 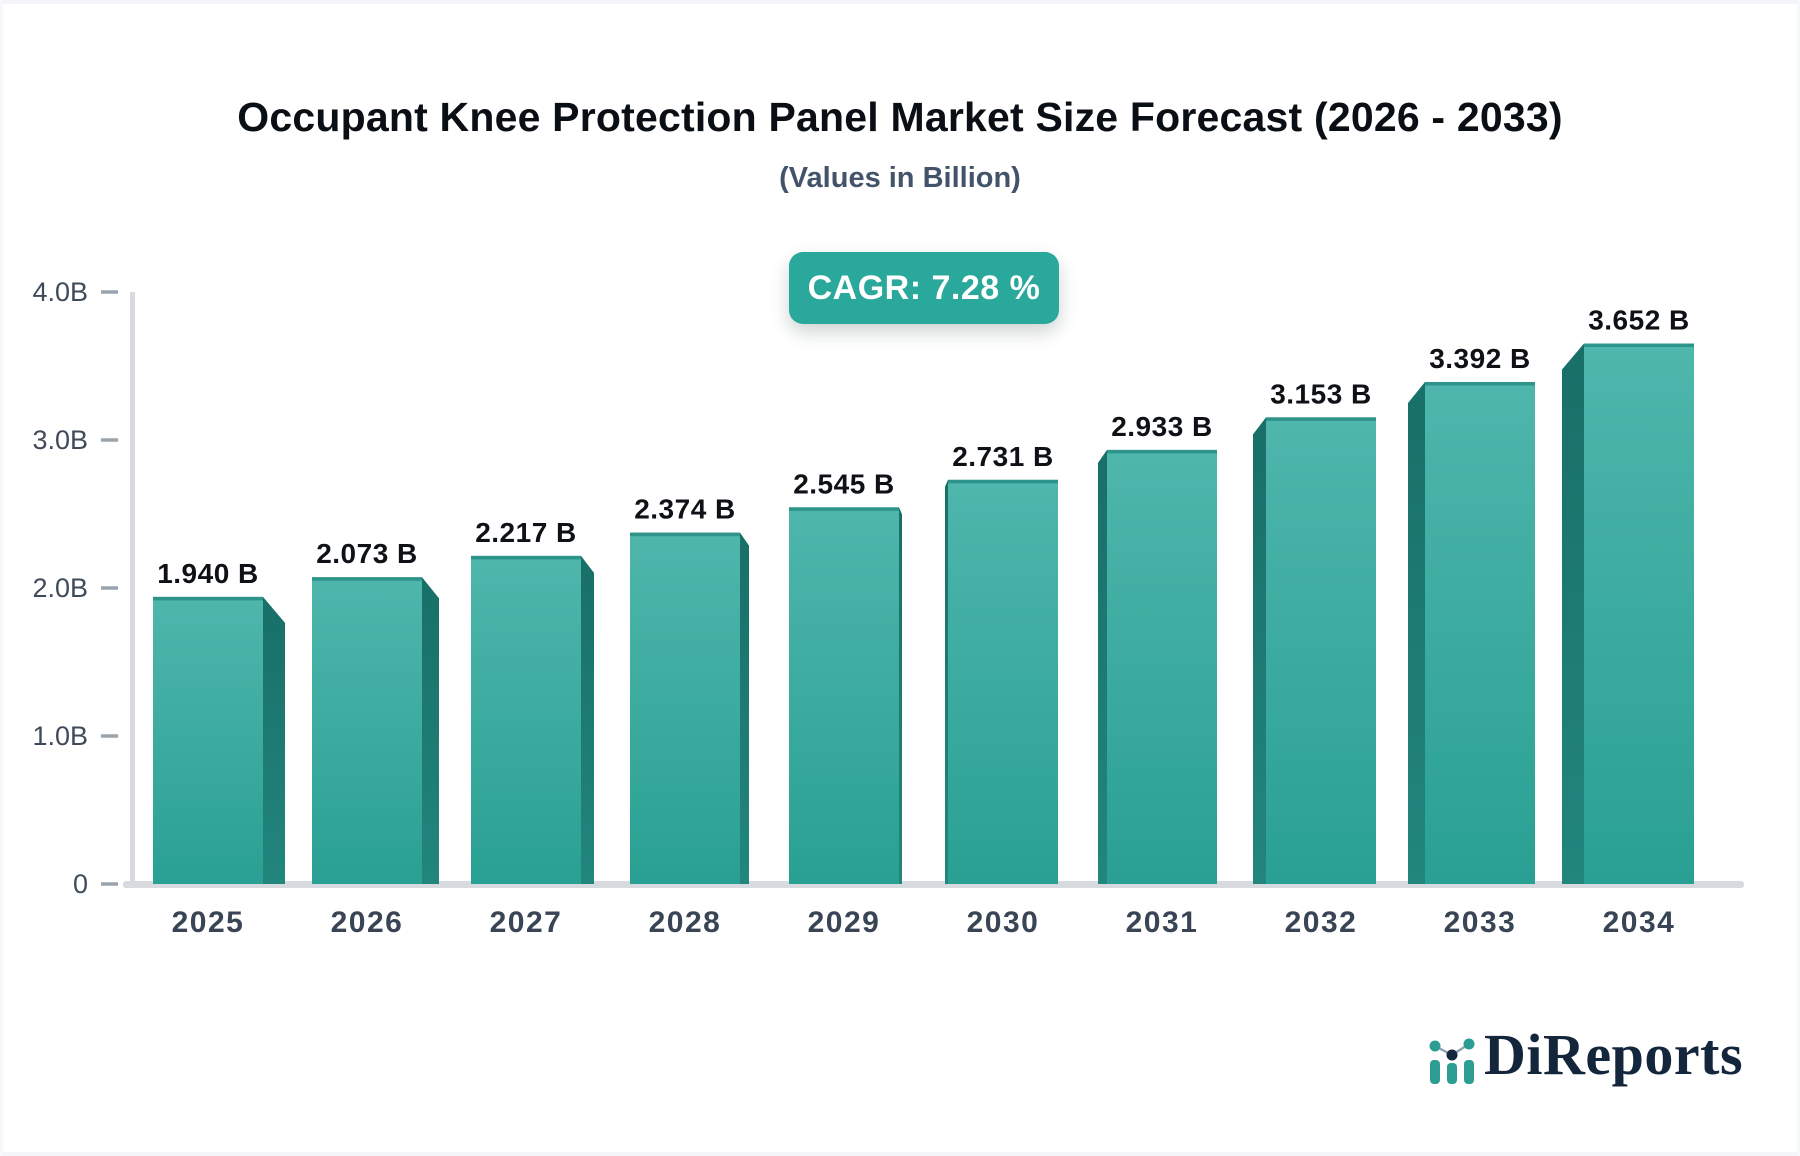 I want to click on x-axis-category-label: 2034, so click(x=1639, y=922).